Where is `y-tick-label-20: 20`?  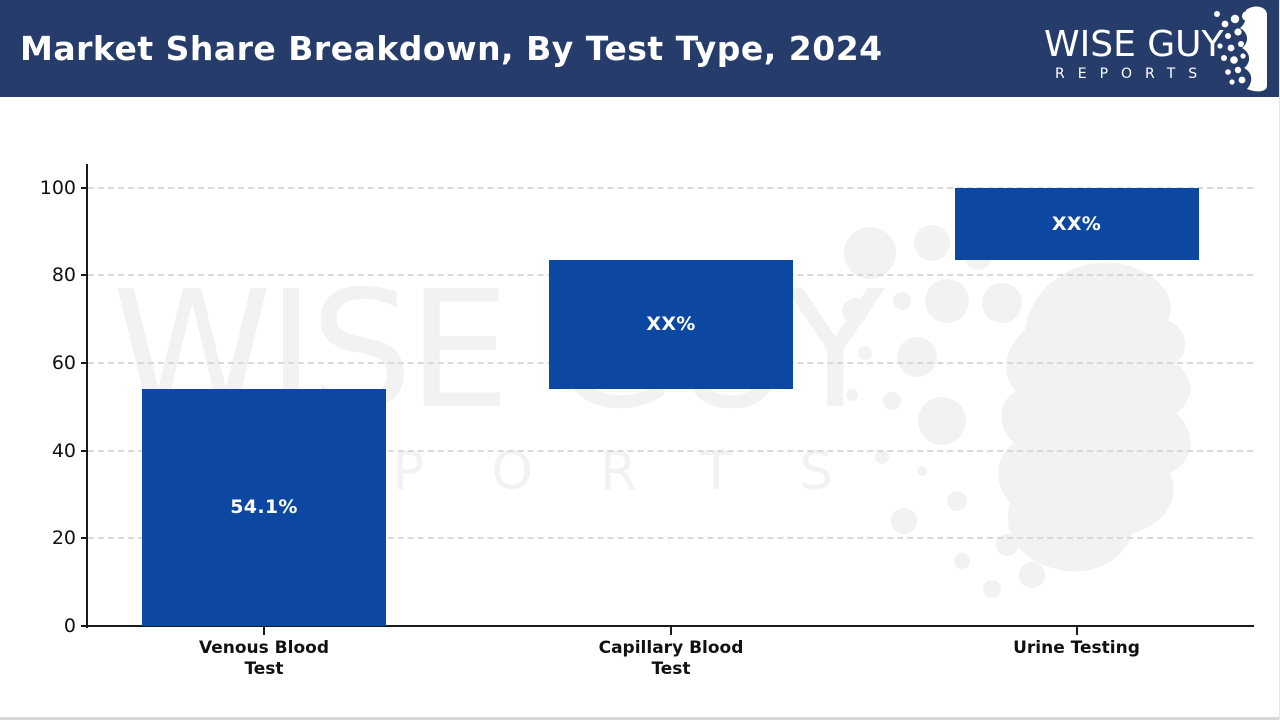
y-tick-label-20: 20 is located at coordinates (63, 538).